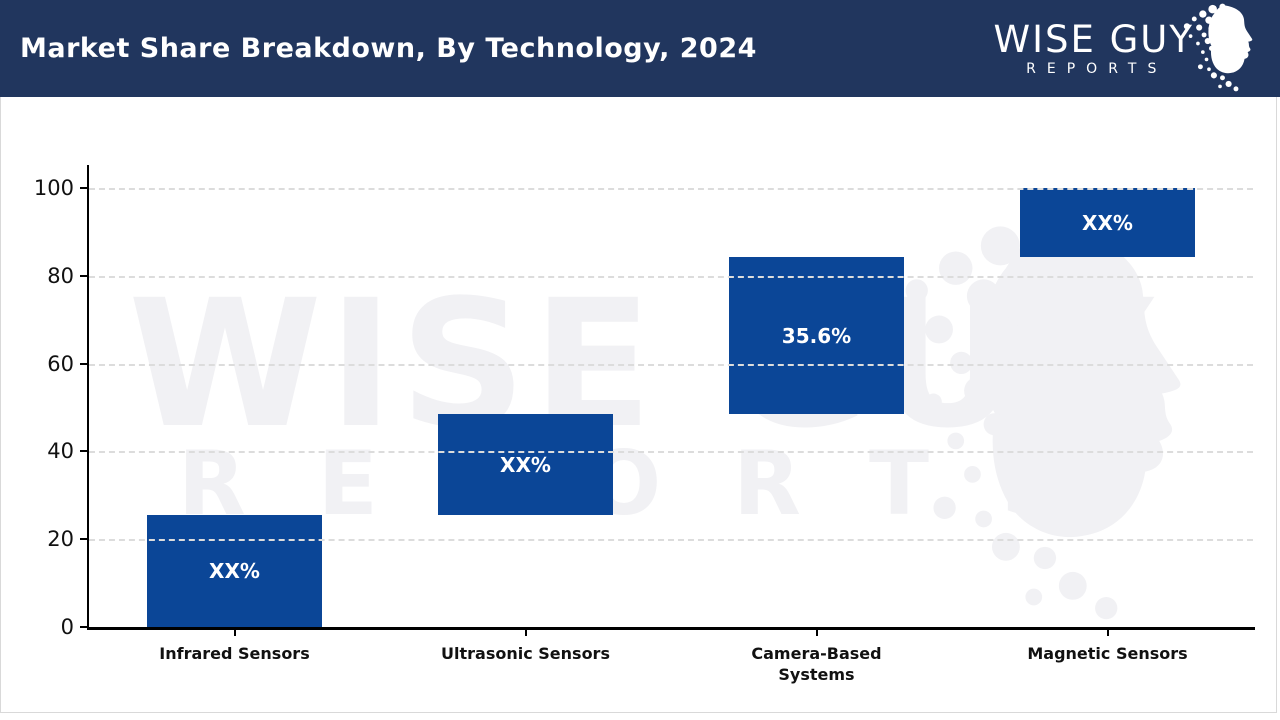  What do you see at coordinates (88, 397) in the screenshot?
I see `y-axis-line` at bounding box center [88, 397].